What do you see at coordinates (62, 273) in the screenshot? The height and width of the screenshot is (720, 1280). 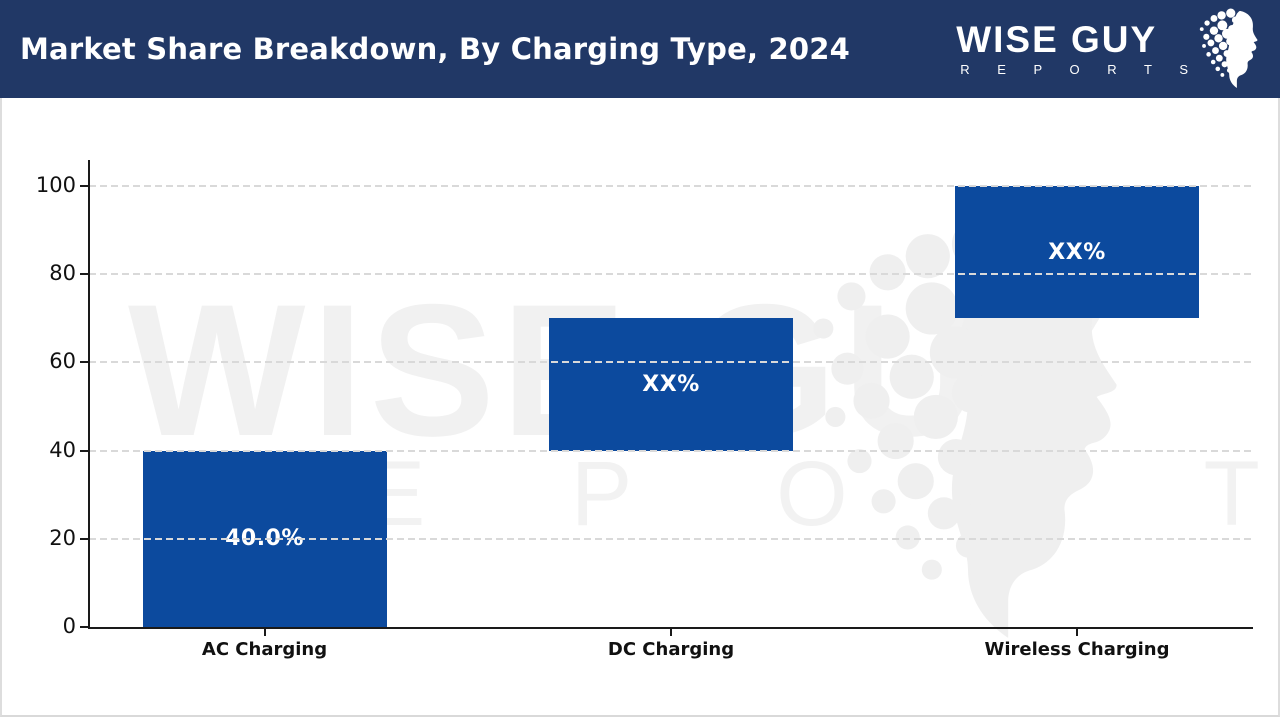 I see `y-tick-label: 80` at bounding box center [62, 273].